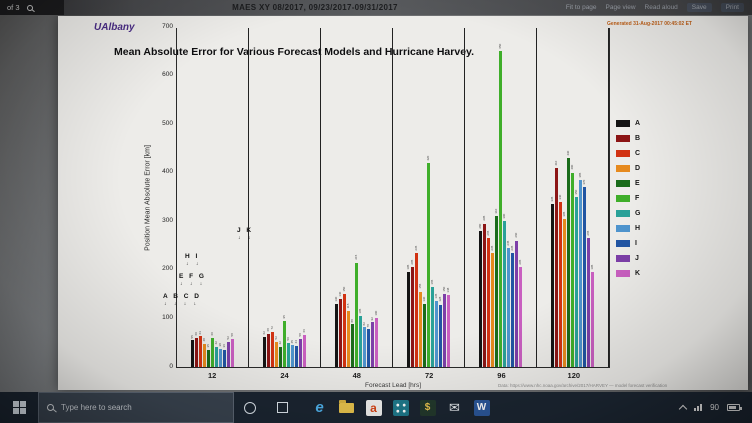 The image size is (752, 423). What do you see at coordinates (568, 258) in the screenshot?
I see `bar-E-120: 430` at bounding box center [568, 258].